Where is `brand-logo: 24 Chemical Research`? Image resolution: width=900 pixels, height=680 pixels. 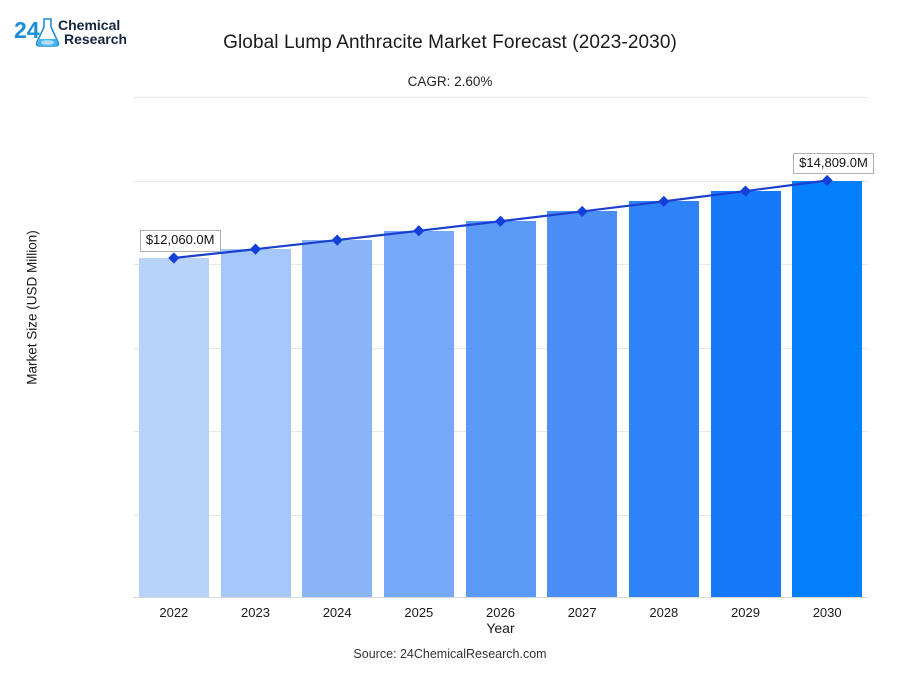
brand-logo: 24 Chemical Research is located at coordinates (70, 33).